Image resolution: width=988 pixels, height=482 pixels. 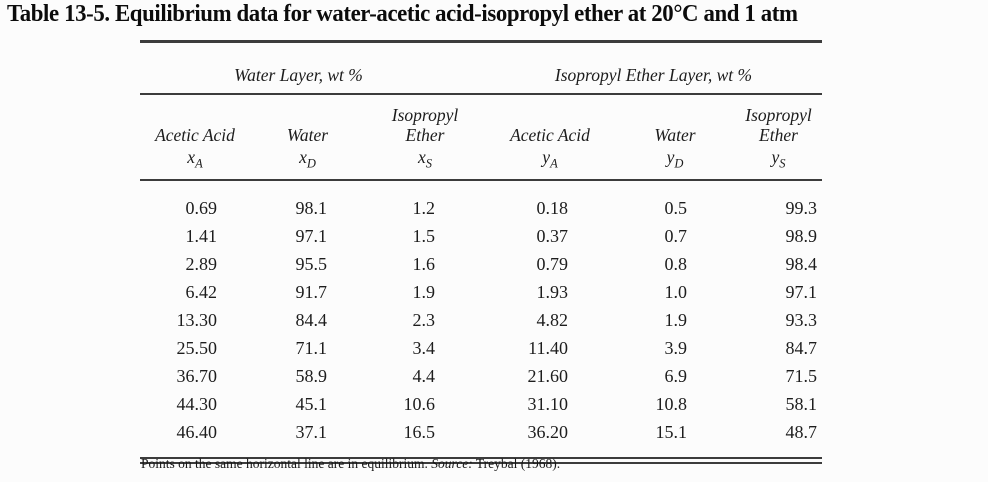 I want to click on table-cell: 0.69, so click(x=201, y=207).